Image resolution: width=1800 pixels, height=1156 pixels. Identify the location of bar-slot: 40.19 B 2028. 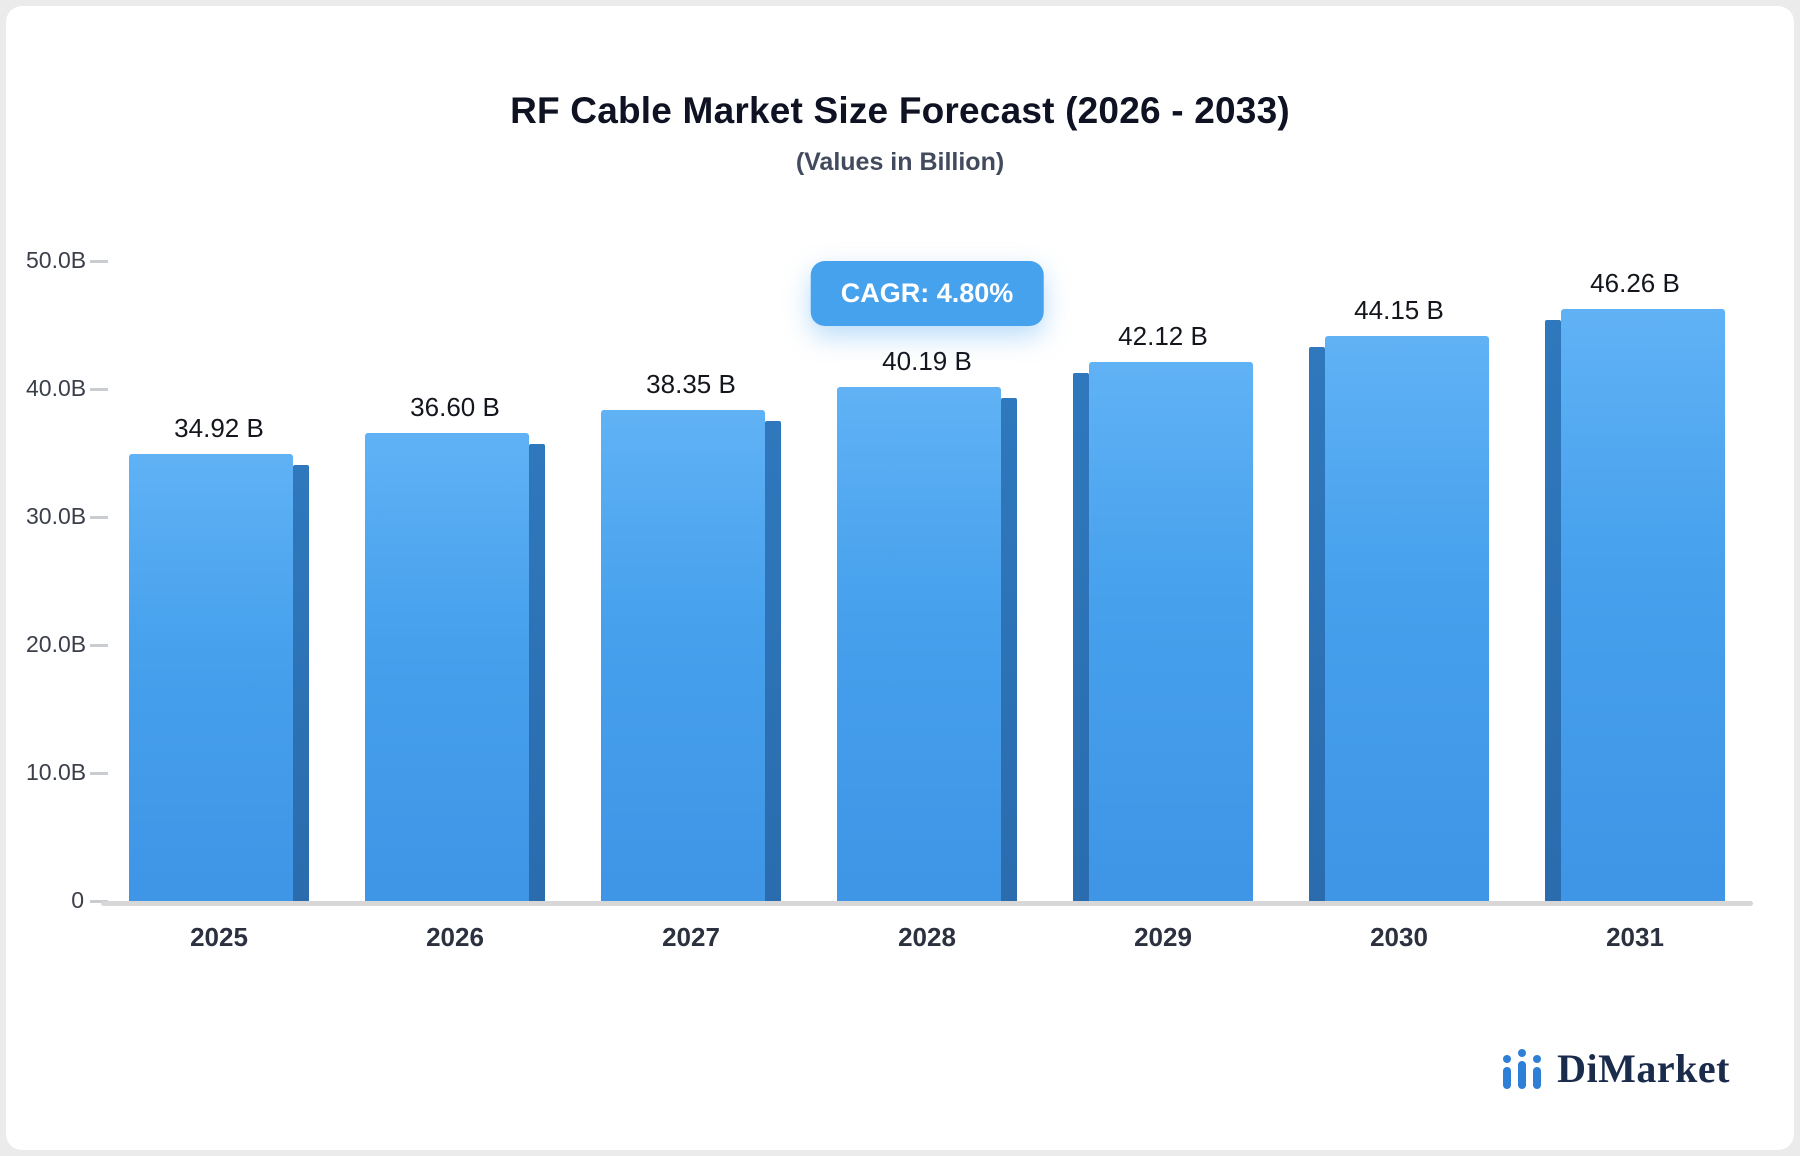
(927, 611).